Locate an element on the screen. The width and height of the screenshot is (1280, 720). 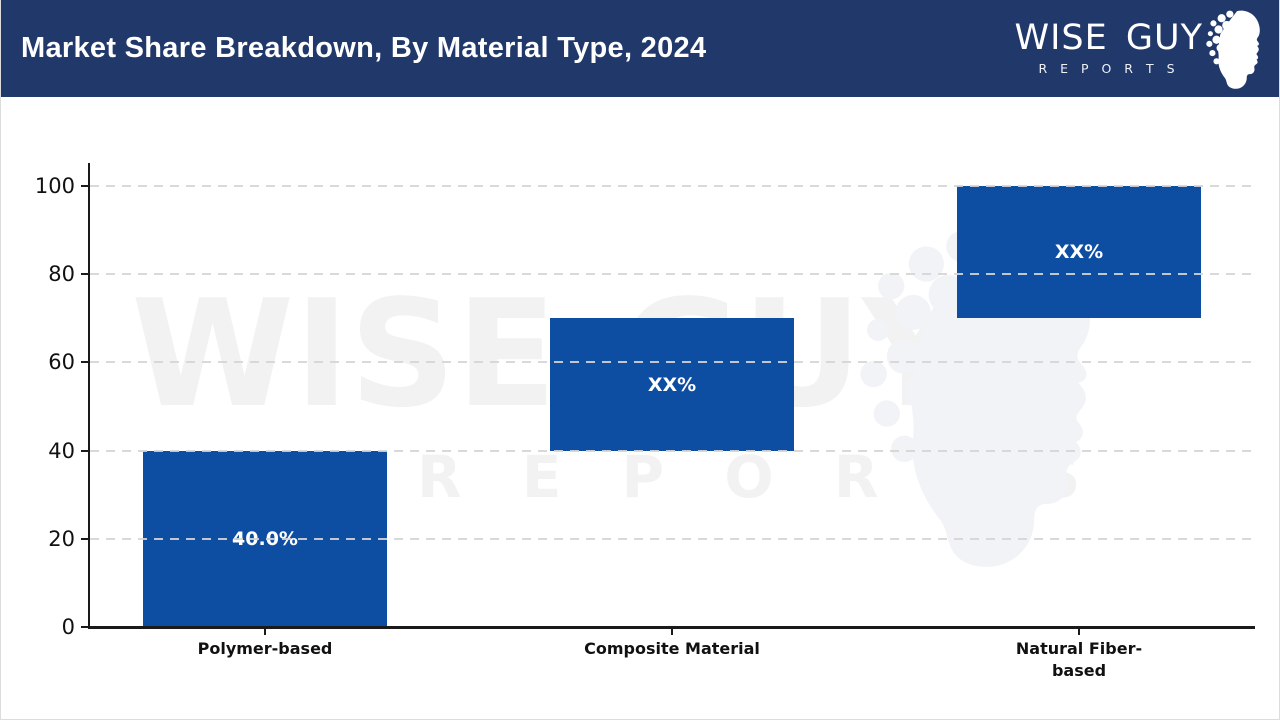
logo-text-block: WISE GUY R E P O R T S is located at coordinates (1108, 47).